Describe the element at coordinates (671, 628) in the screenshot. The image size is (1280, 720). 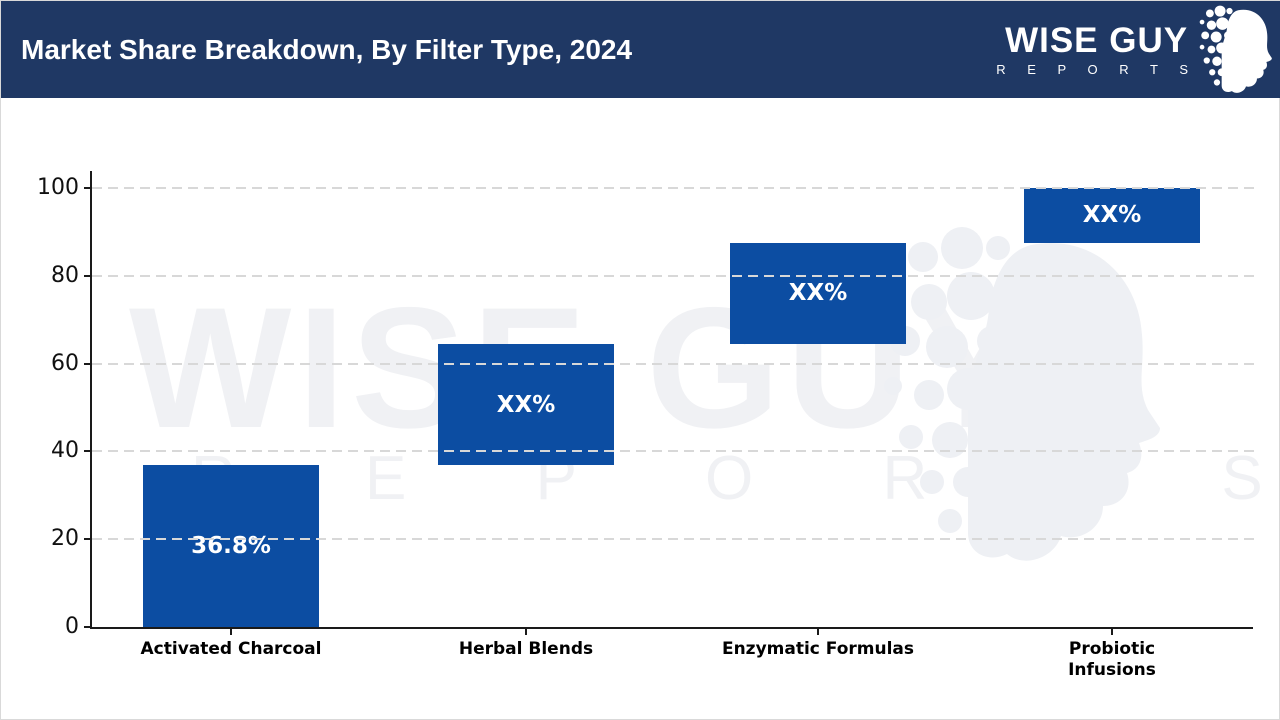
I see `x-axis-line` at that location.